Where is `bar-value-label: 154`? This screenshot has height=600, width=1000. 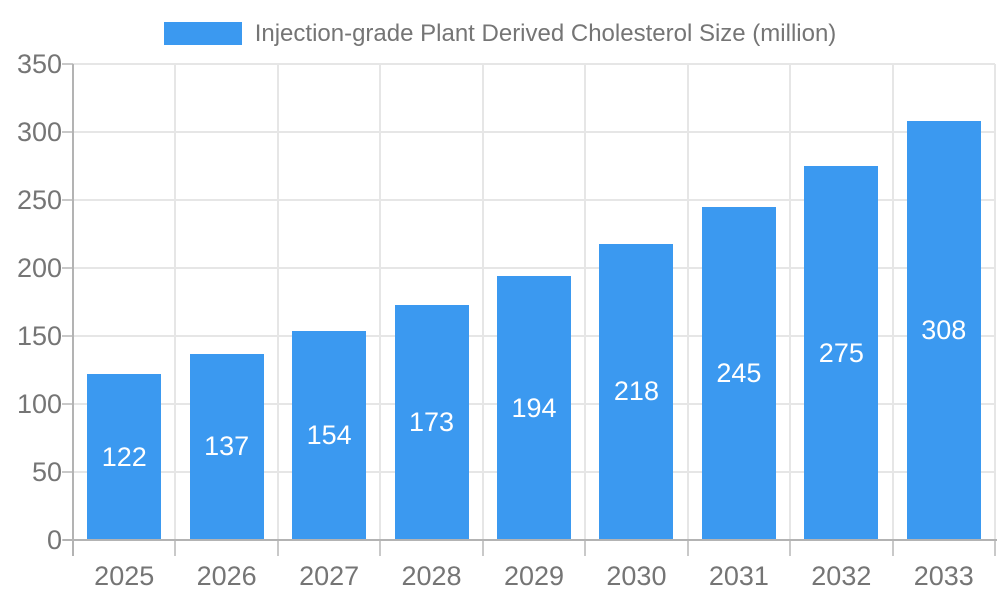
bar-value-label: 154 is located at coordinates (329, 434).